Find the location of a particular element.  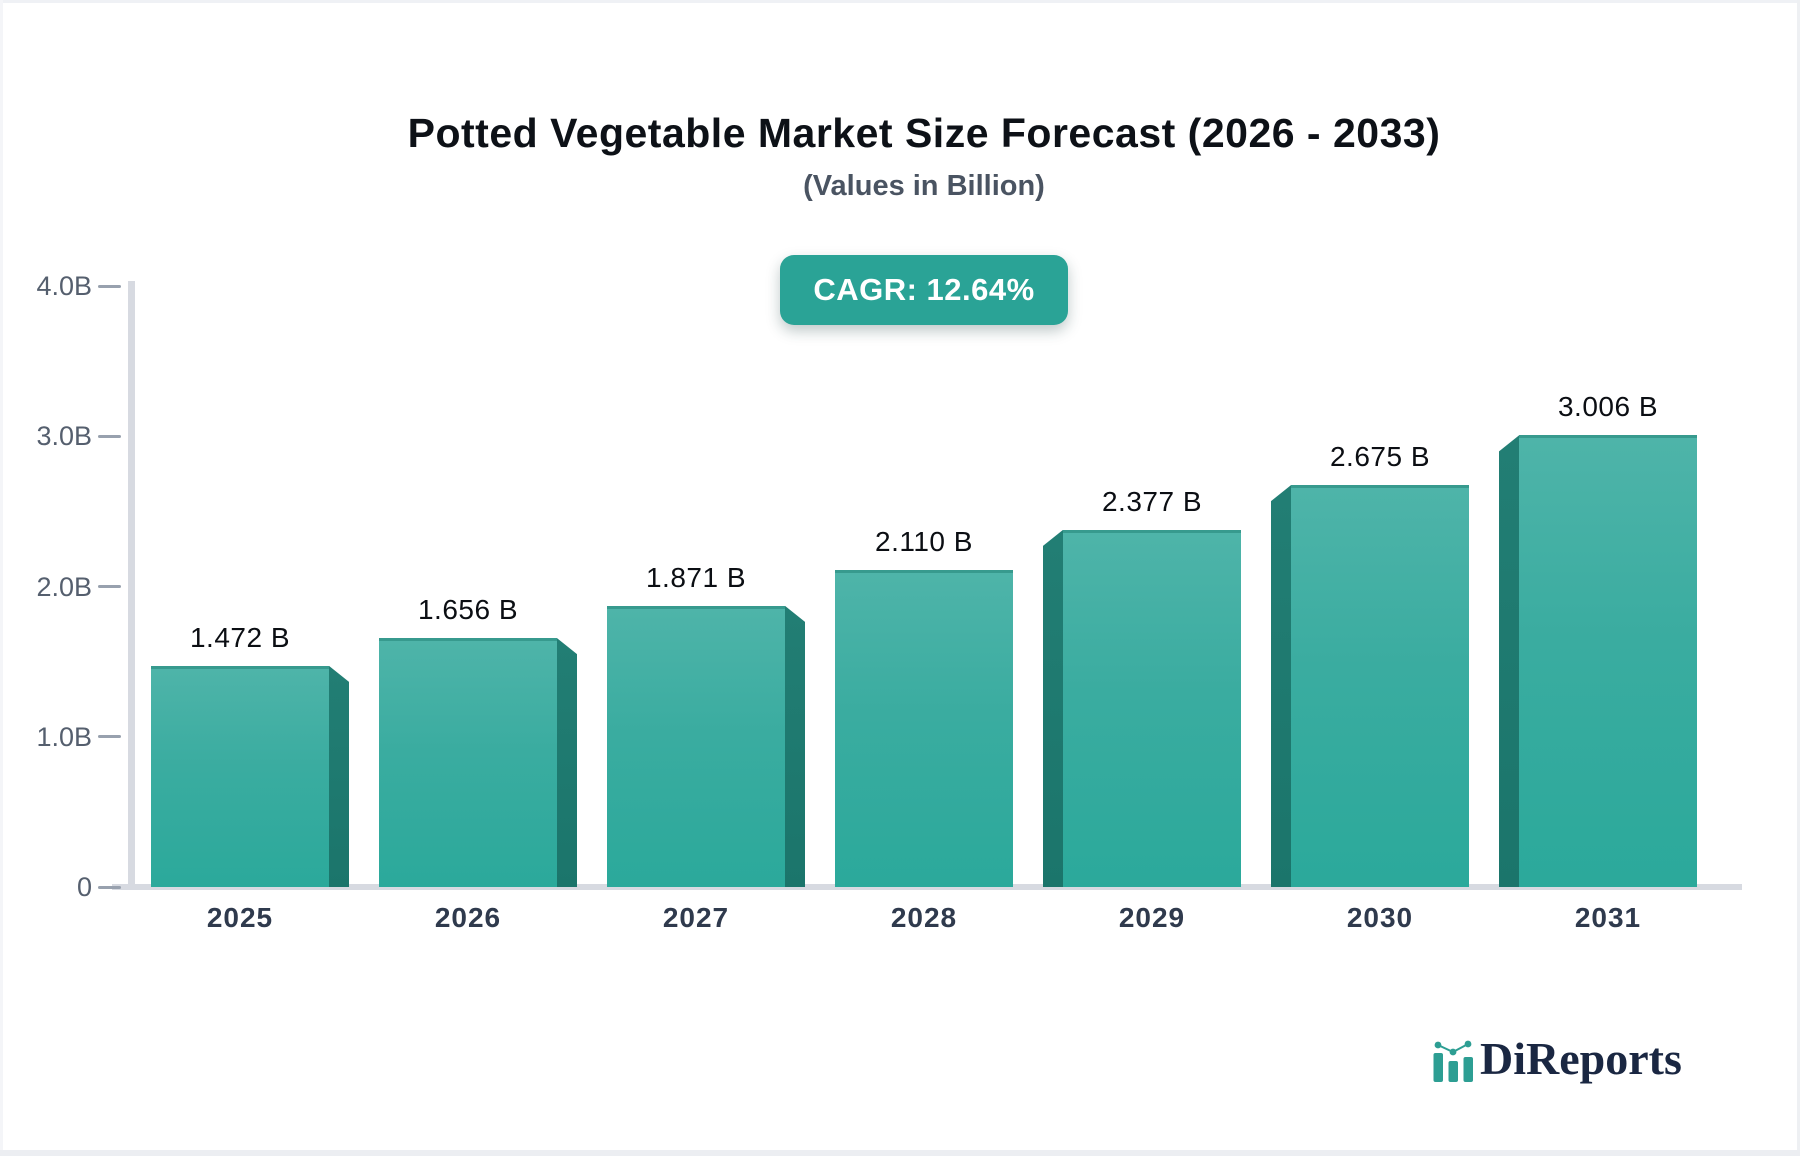

bar-2027 is located at coordinates (696, 746).